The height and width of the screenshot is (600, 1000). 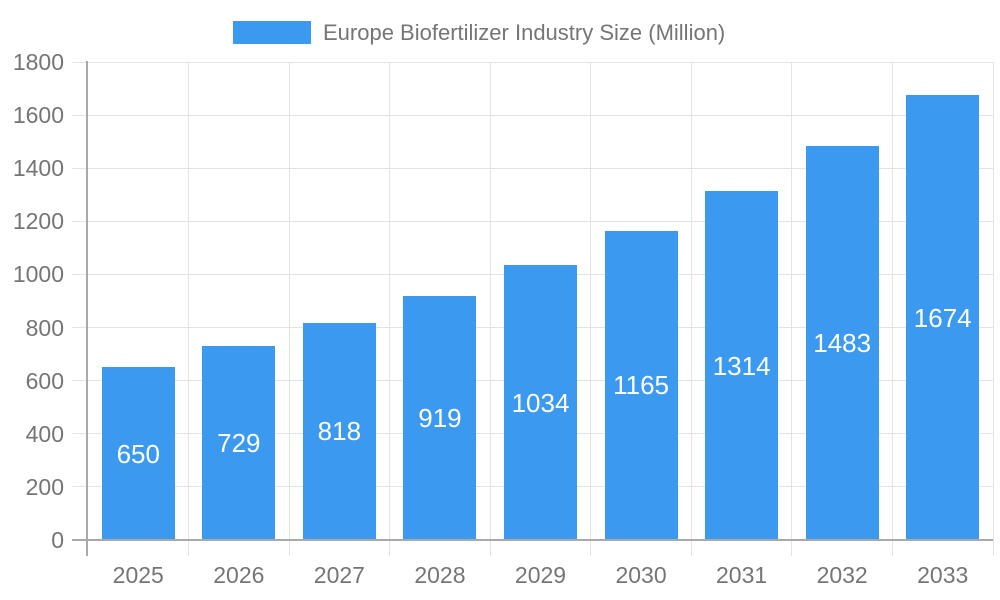 I want to click on y-axis-label: 1400, so click(x=38, y=168).